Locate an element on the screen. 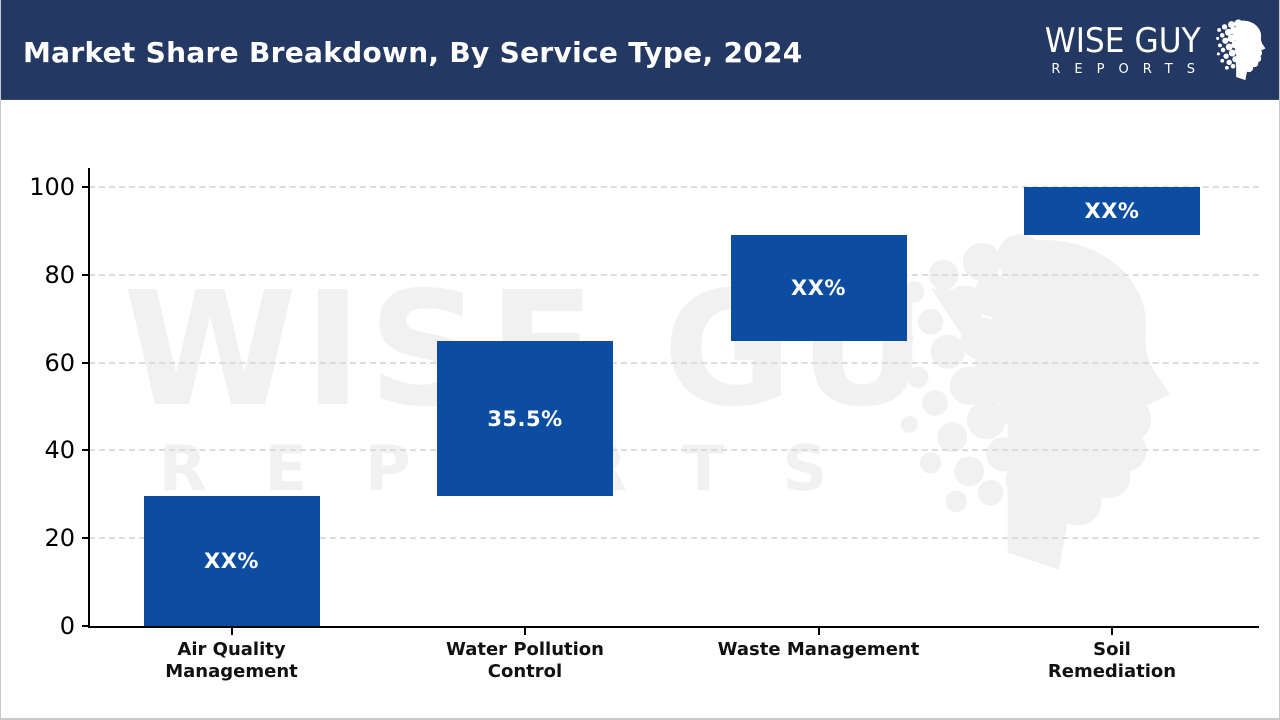 The height and width of the screenshot is (720, 1280). bar-segment: 35.5% is located at coordinates (525, 418).